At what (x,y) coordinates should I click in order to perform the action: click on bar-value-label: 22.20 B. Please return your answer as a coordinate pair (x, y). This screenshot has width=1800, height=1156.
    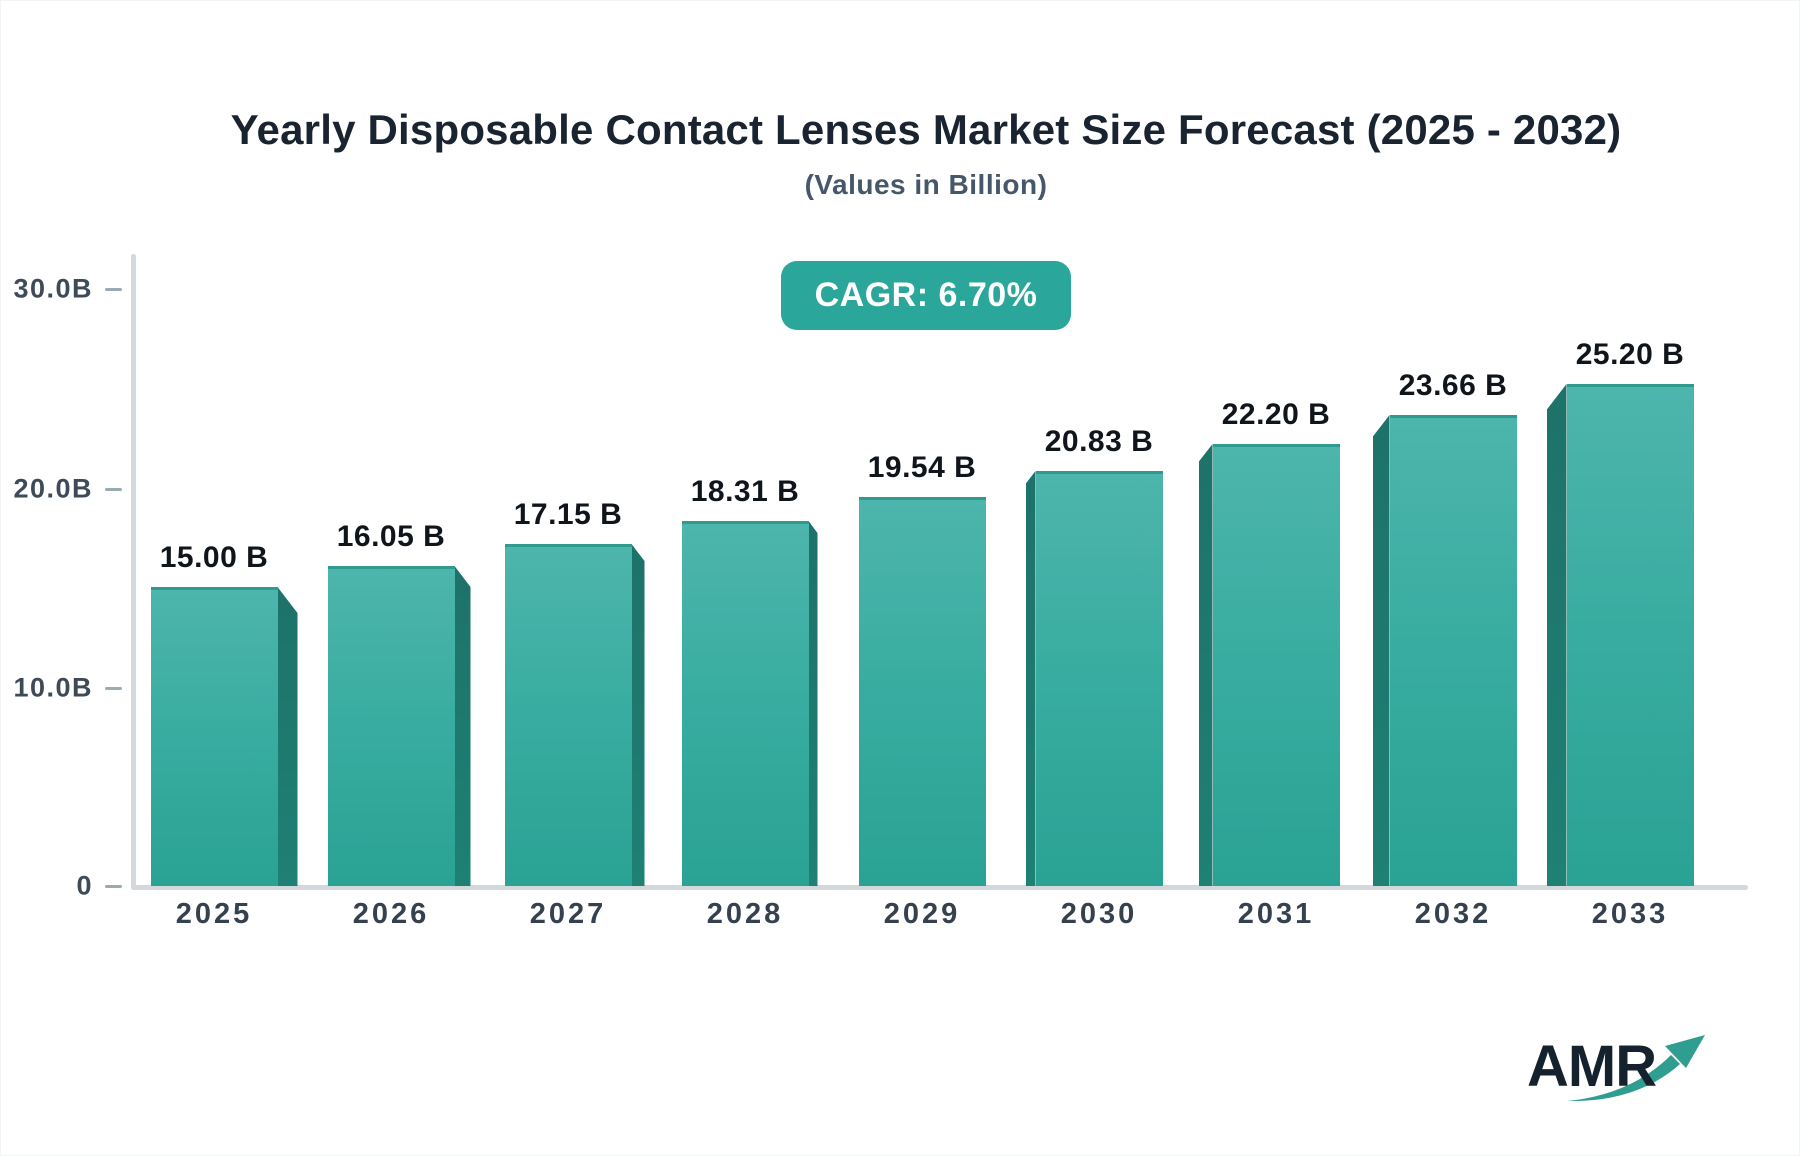
    Looking at the image, I should click on (1276, 414).